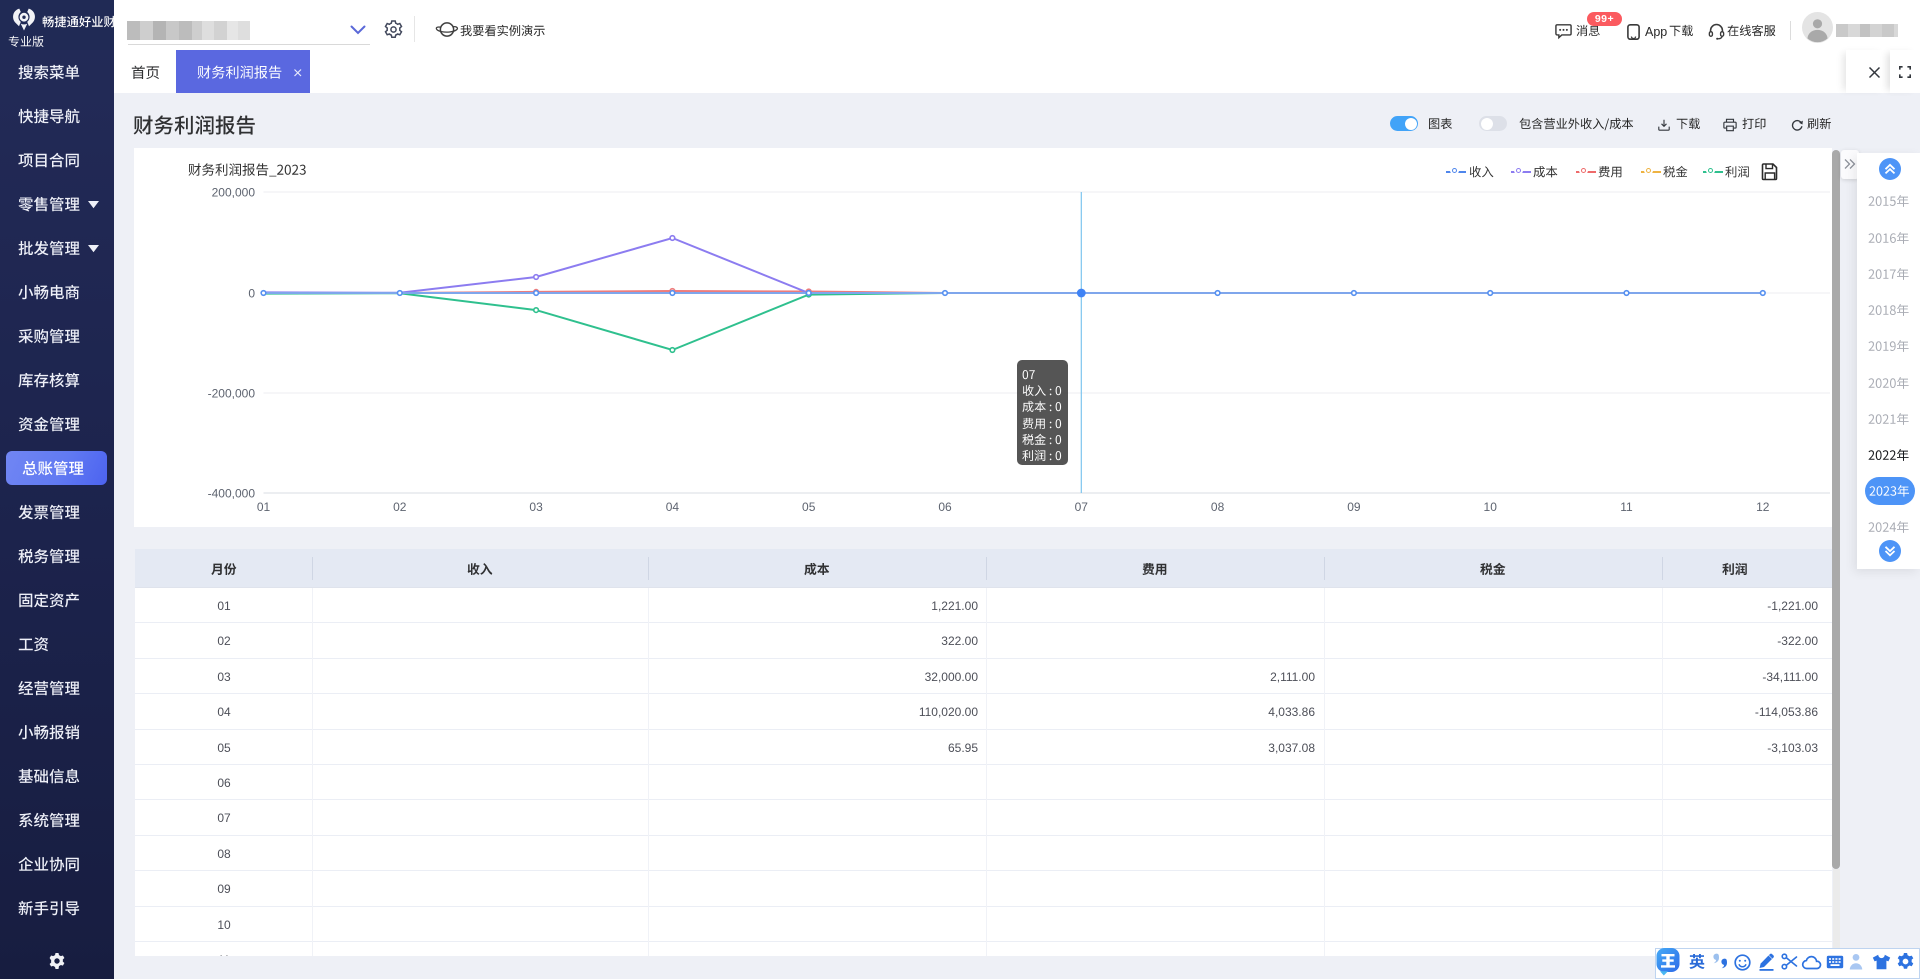 The image size is (1920, 979). Describe the element at coordinates (945, 507) in the screenshot. I see `svg-text: 06` at that location.